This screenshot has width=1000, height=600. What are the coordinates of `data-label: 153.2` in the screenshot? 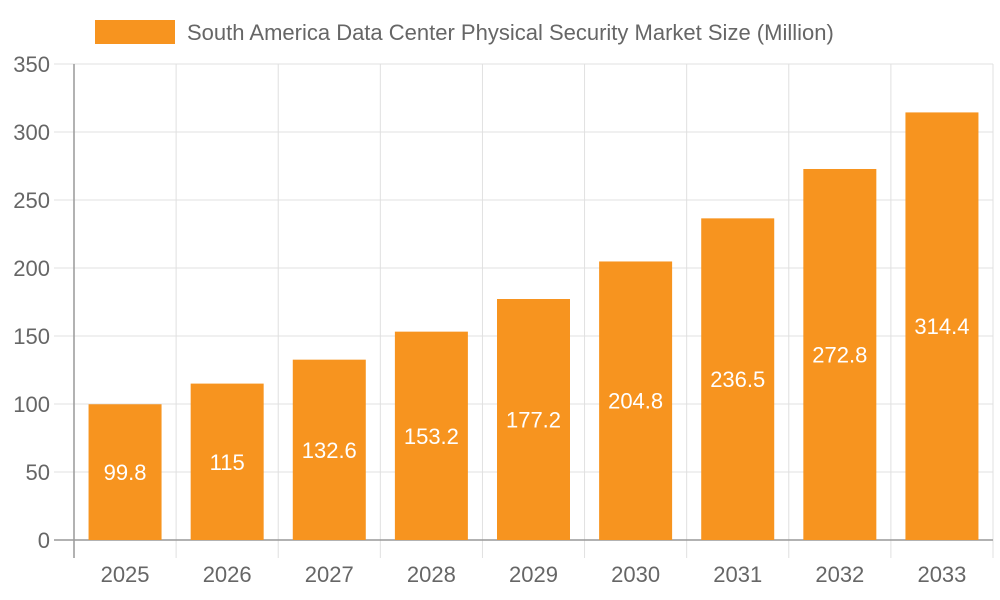 It's located at (431, 436).